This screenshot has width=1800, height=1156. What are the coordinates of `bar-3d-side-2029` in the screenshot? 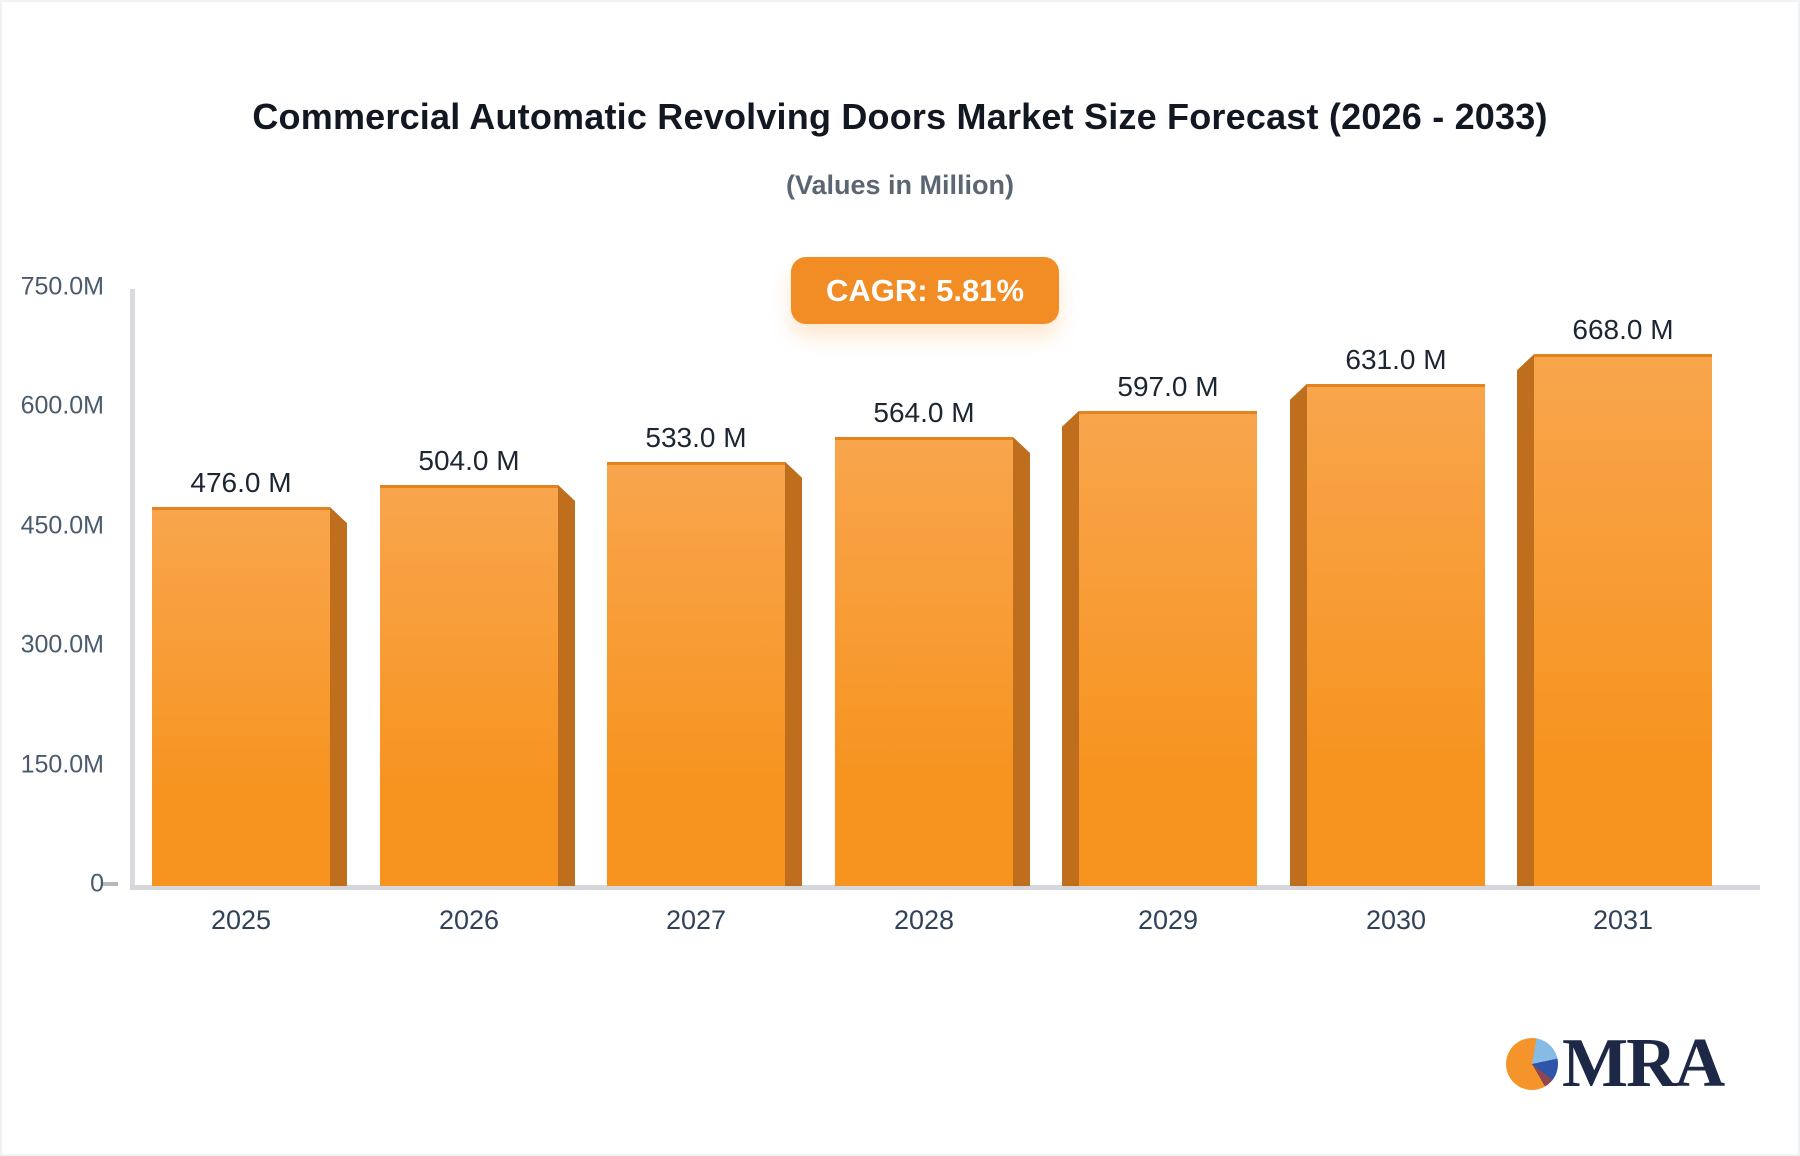 It's located at (1070, 648).